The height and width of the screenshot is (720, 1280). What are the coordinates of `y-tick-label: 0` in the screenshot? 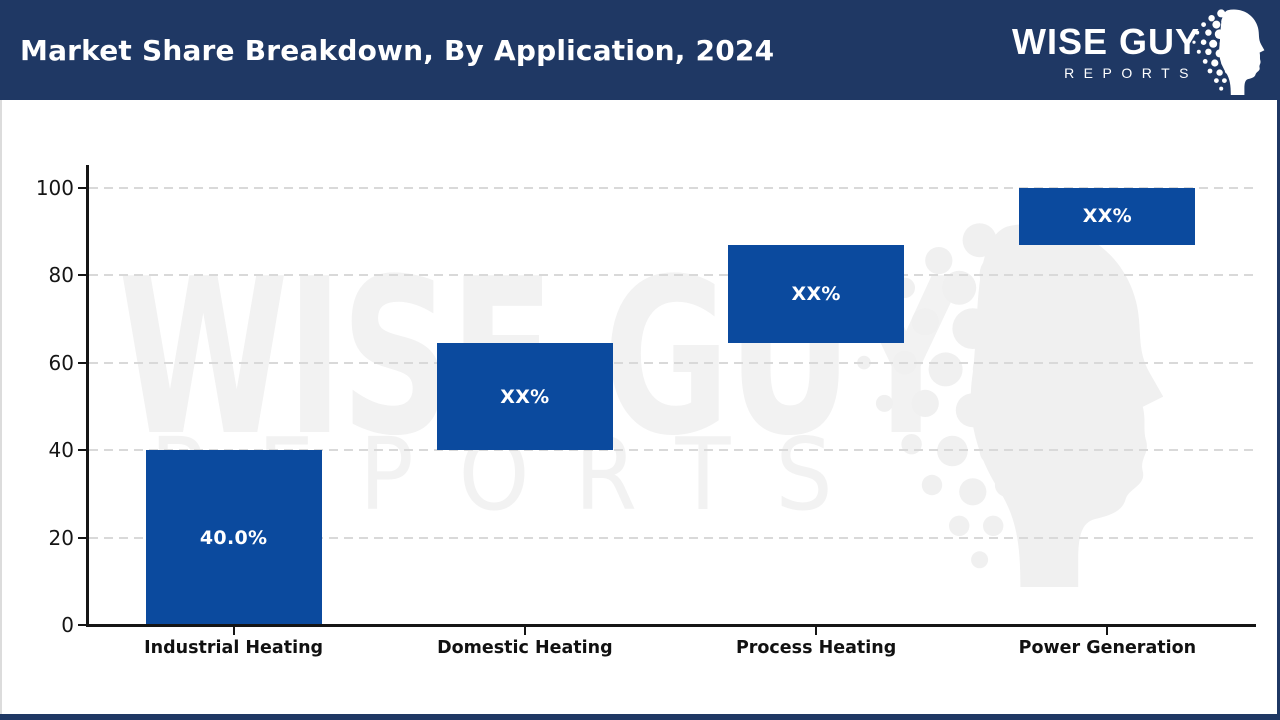 It's located at (67, 625).